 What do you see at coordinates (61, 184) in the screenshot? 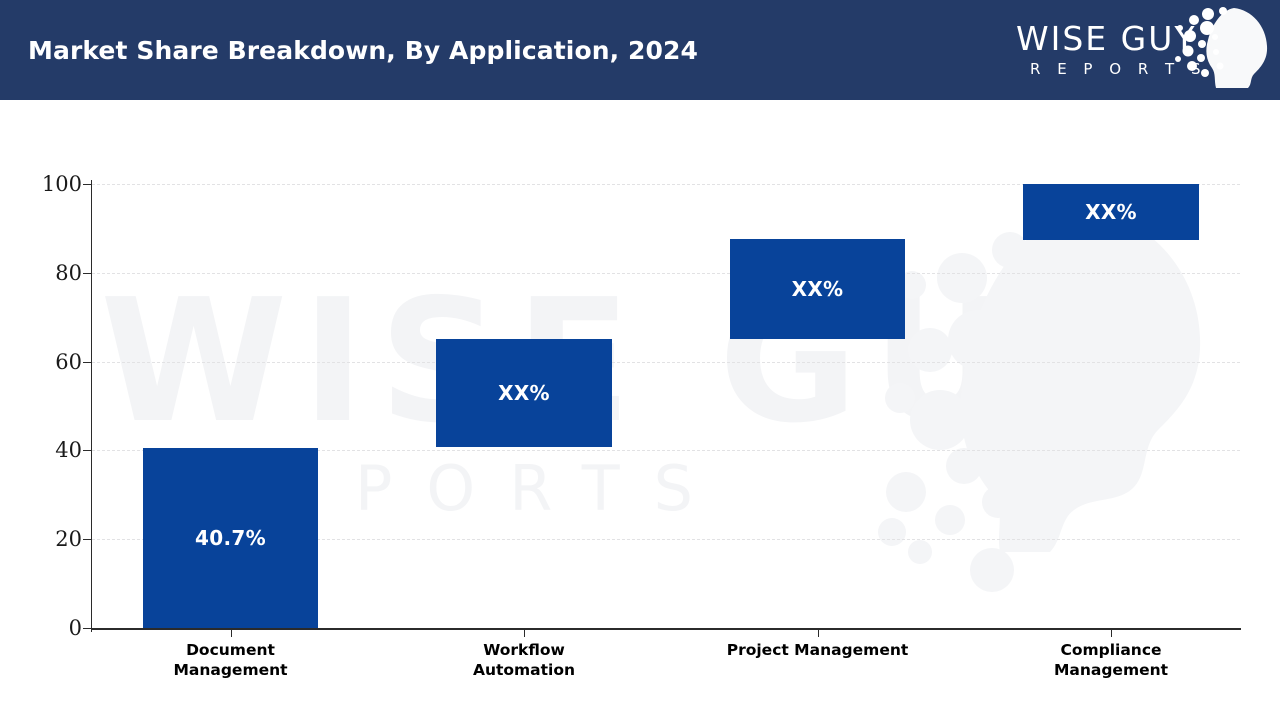
I see `y-tick-label-100: 100` at bounding box center [61, 184].